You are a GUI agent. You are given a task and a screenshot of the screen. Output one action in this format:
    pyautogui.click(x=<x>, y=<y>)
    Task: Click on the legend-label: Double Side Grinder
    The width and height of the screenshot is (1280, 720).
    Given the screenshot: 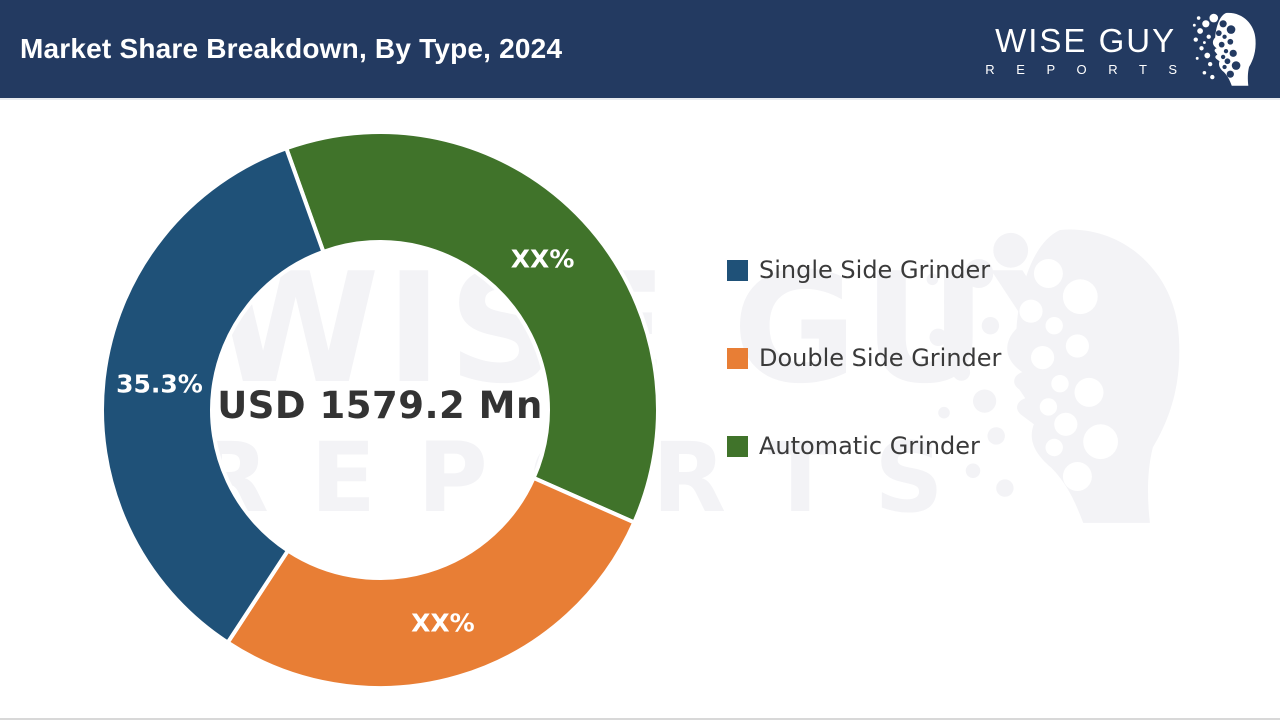 What is the action you would take?
    pyautogui.click(x=880, y=358)
    